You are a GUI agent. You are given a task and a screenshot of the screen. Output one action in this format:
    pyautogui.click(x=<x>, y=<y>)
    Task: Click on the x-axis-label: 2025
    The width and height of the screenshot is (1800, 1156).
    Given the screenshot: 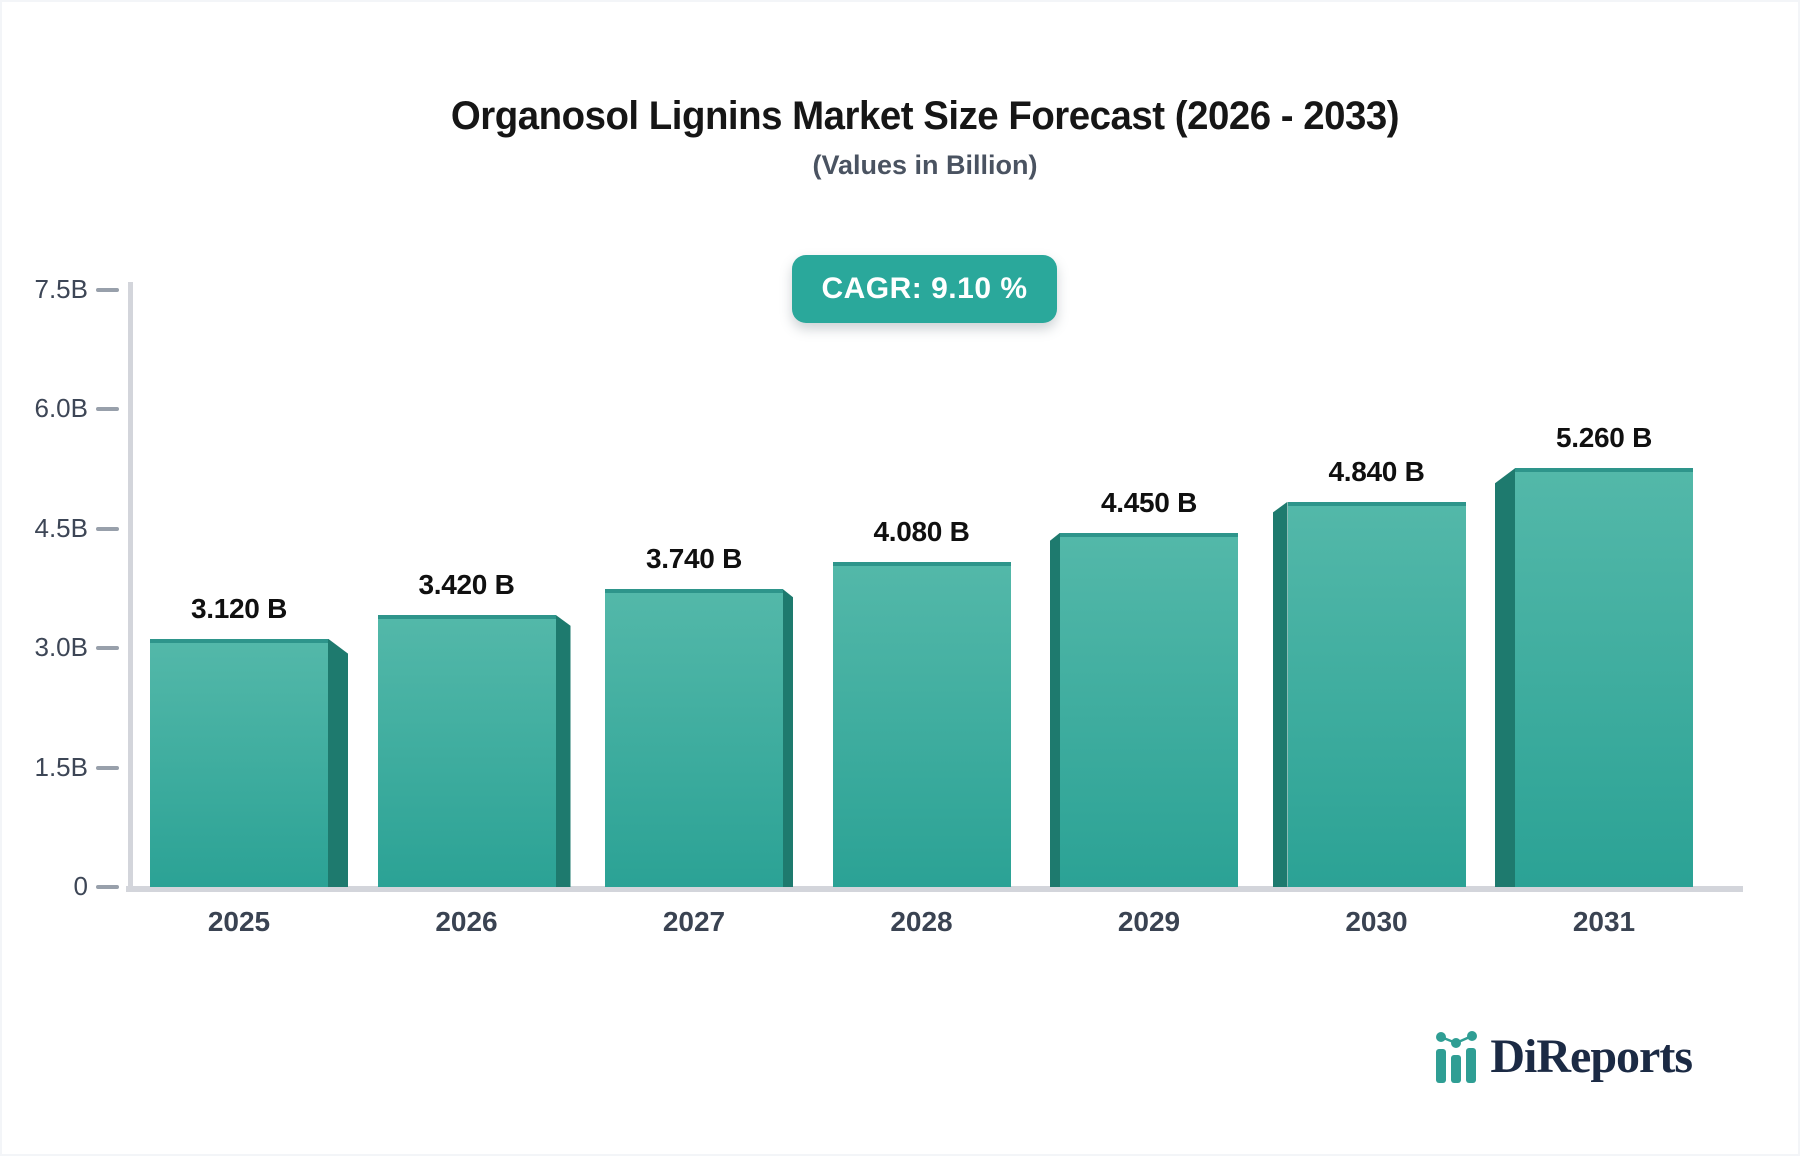 What is the action you would take?
    pyautogui.click(x=239, y=921)
    